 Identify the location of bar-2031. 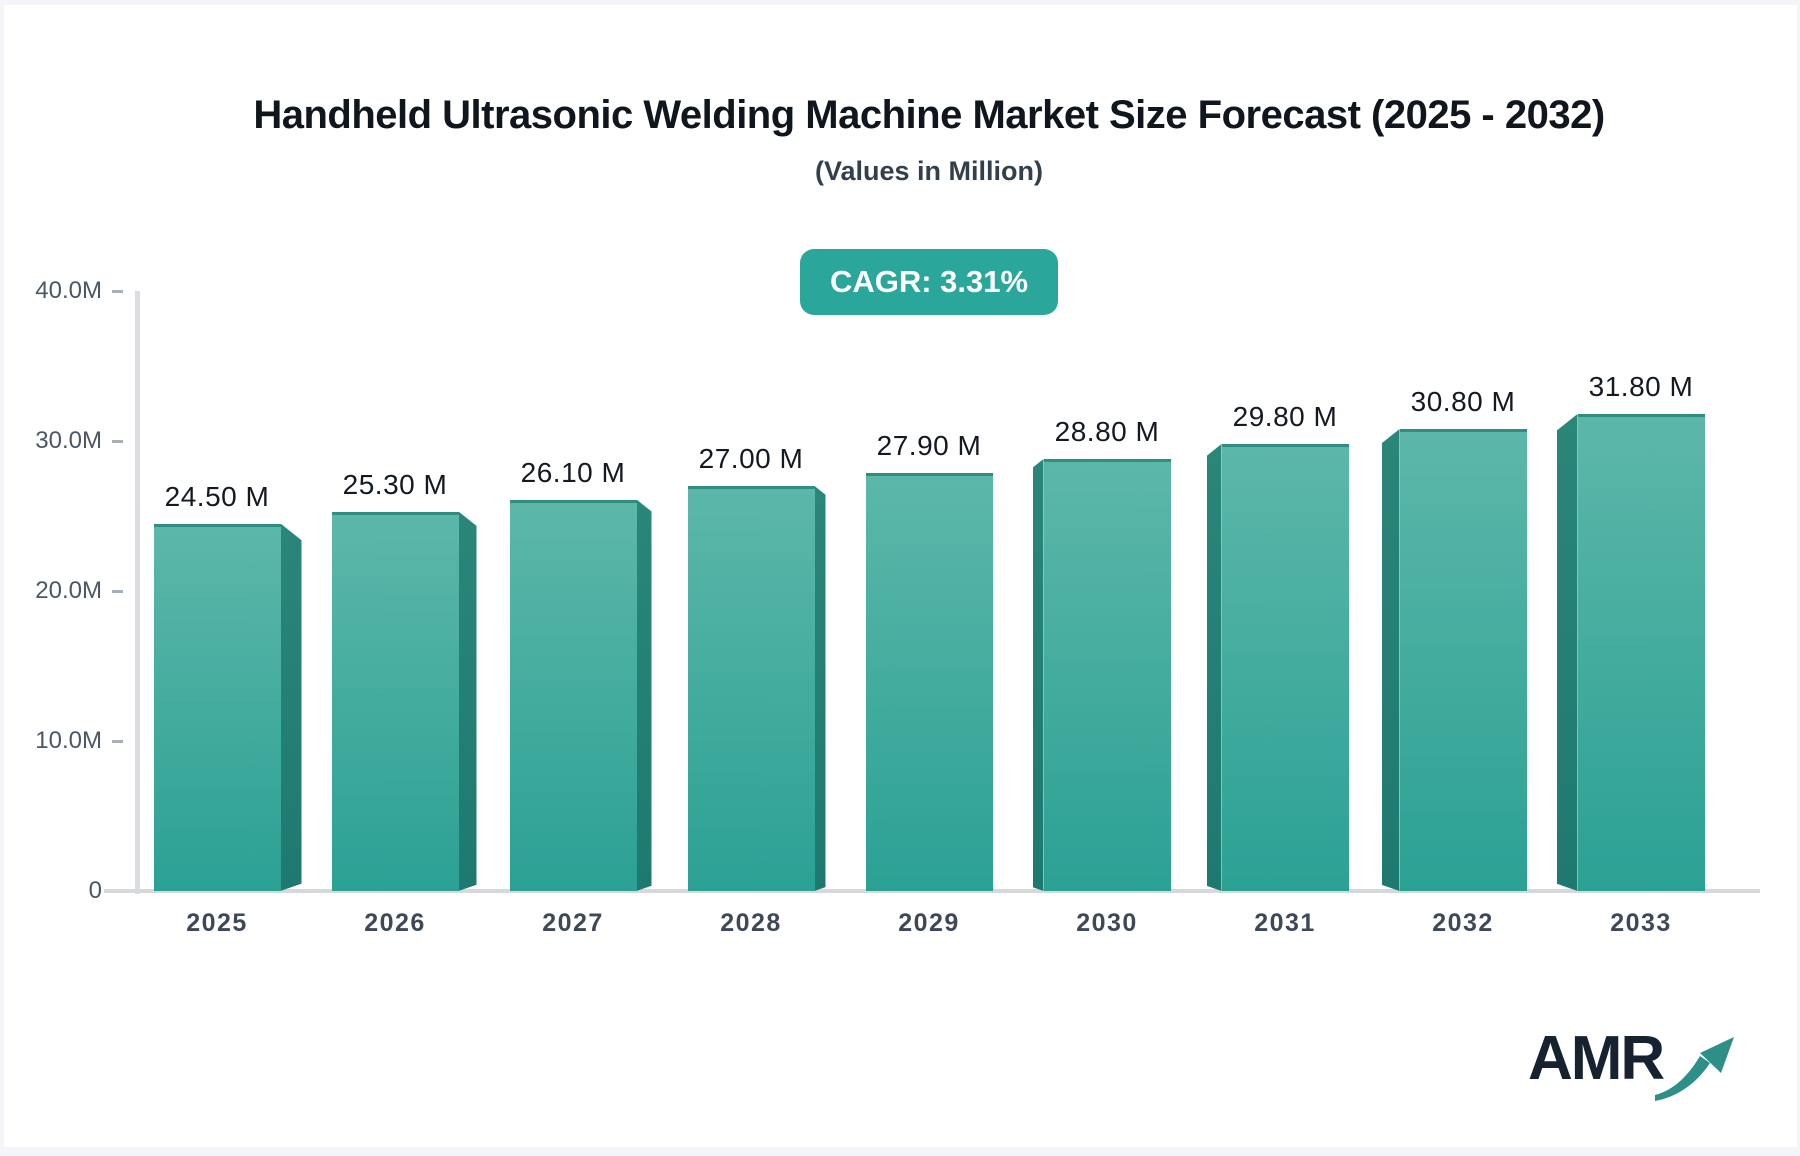
(1285, 667).